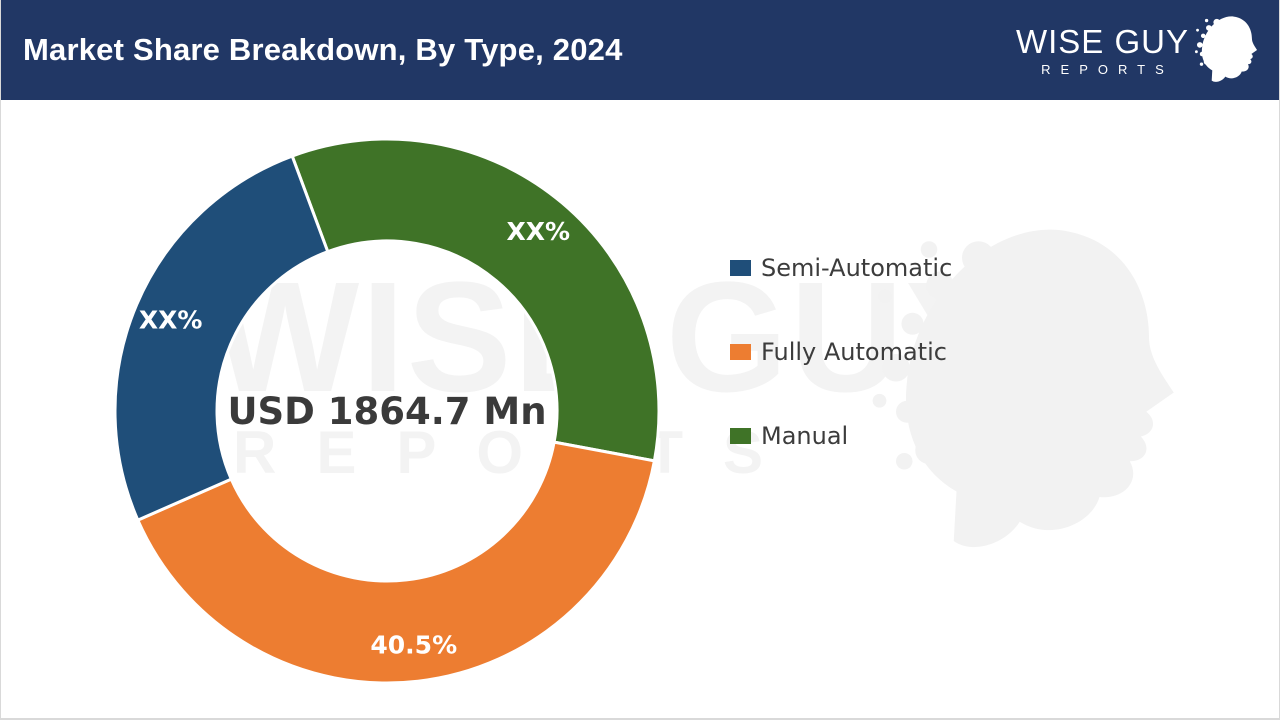 The image size is (1280, 720). What do you see at coordinates (413, 644) in the screenshot?
I see `slice-label-fully-automatic: 40.5%` at bounding box center [413, 644].